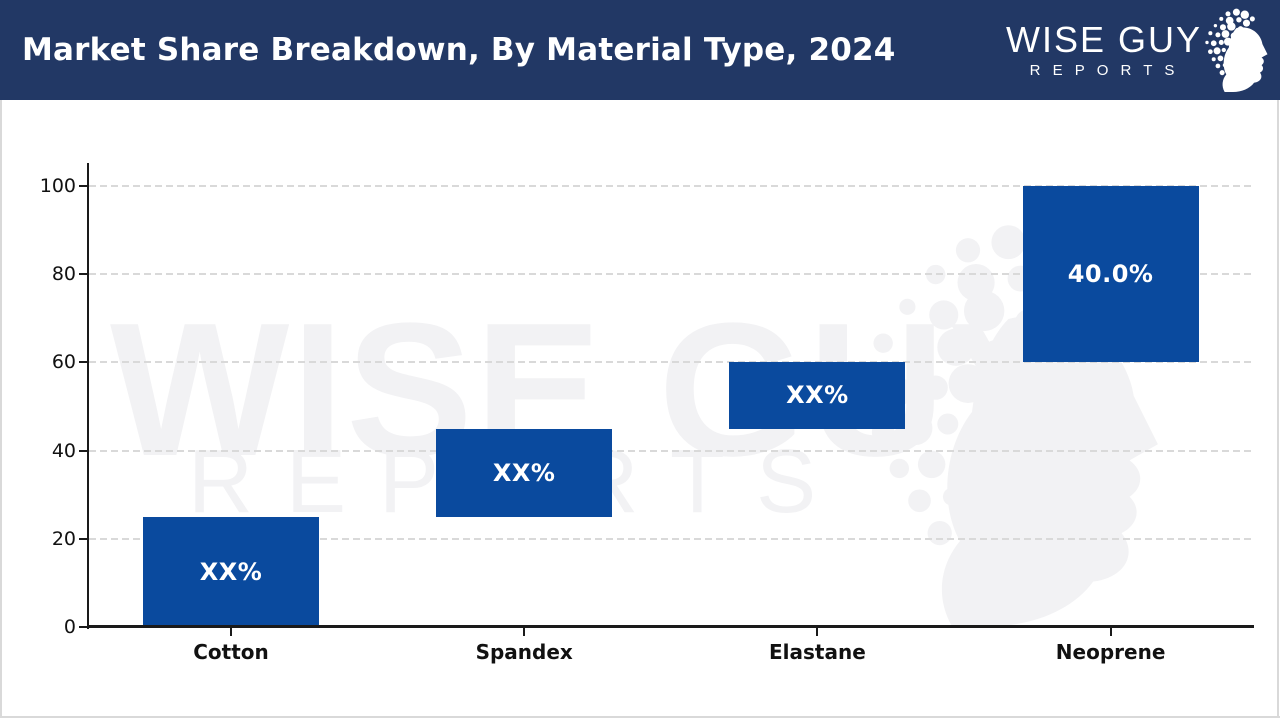  Describe the element at coordinates (671, 538) in the screenshot. I see `gridline-y20` at that location.